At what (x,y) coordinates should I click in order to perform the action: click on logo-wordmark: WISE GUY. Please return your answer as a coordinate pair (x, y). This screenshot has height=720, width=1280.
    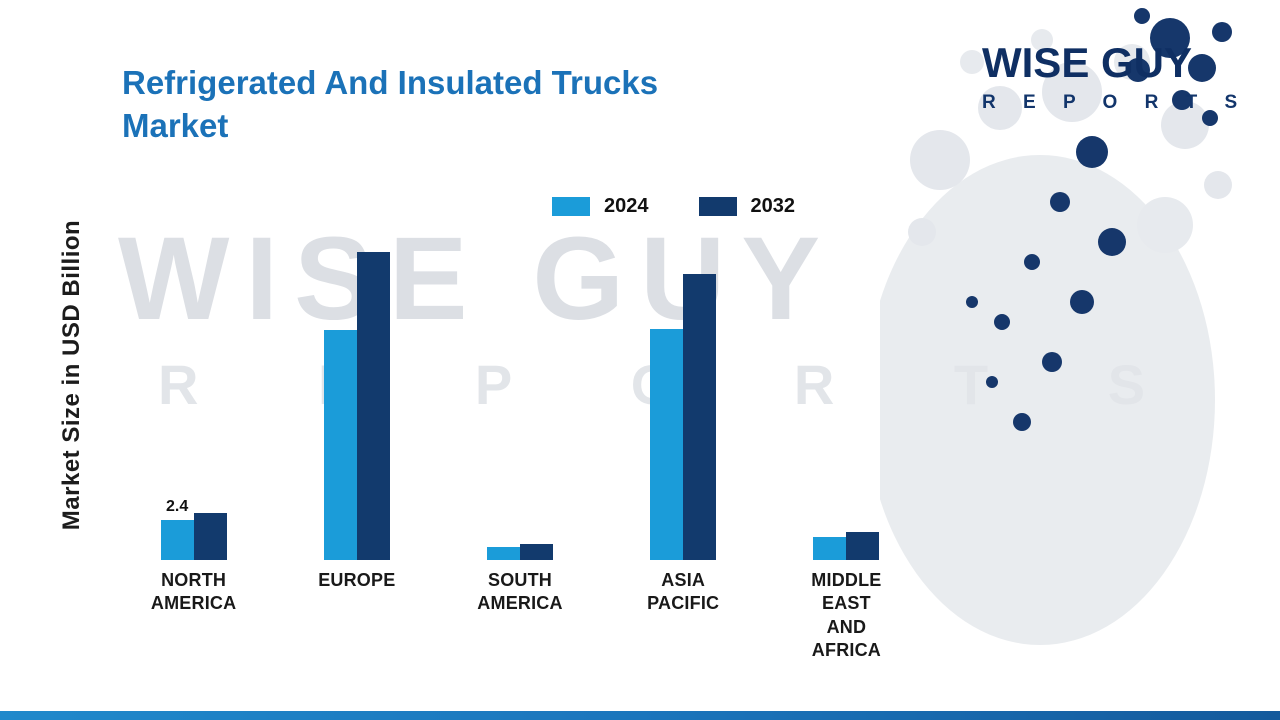
    Looking at the image, I should click on (1087, 62).